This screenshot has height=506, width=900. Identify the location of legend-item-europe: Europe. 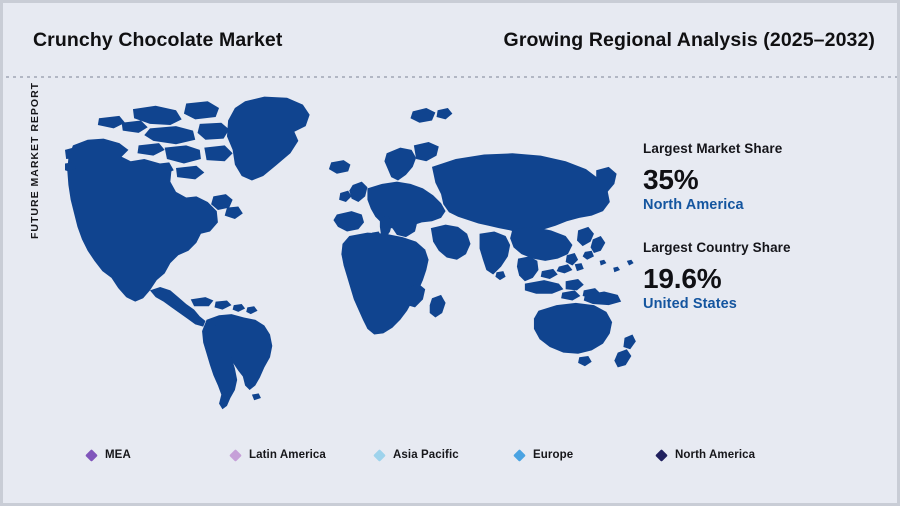
(543, 455).